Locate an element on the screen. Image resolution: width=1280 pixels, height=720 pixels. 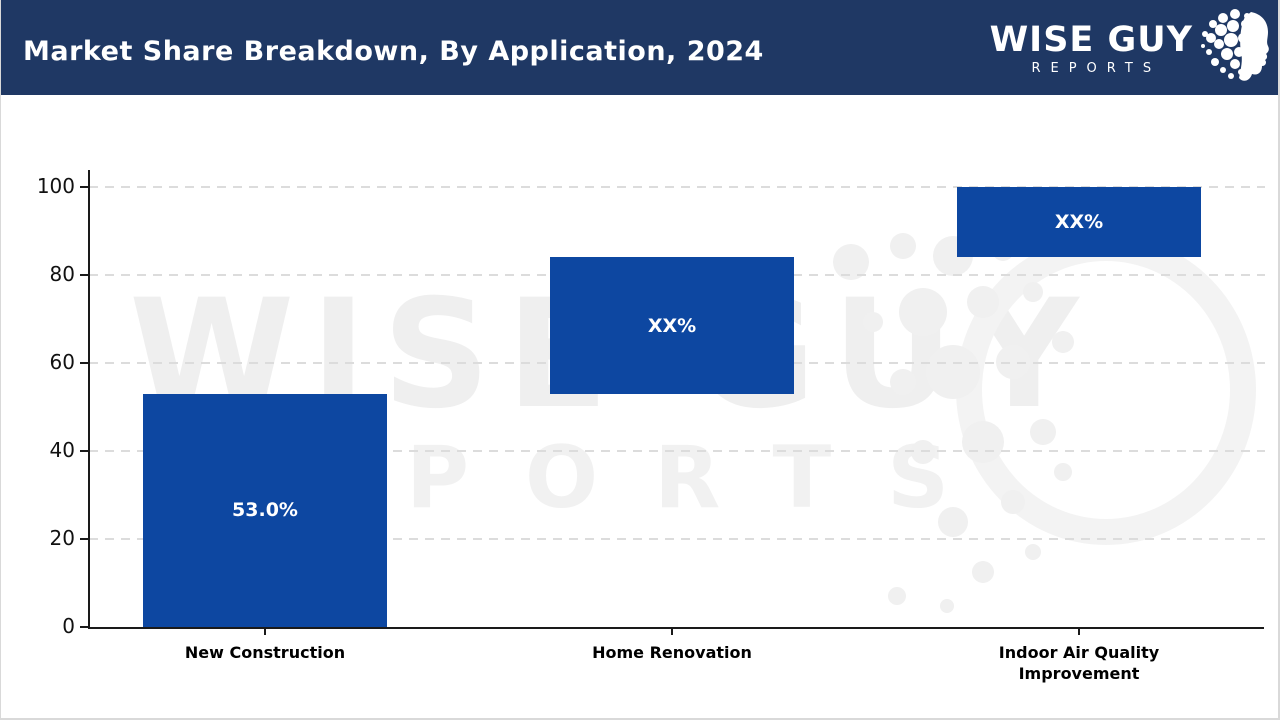
y-tick-label: 40 is located at coordinates (62, 450).